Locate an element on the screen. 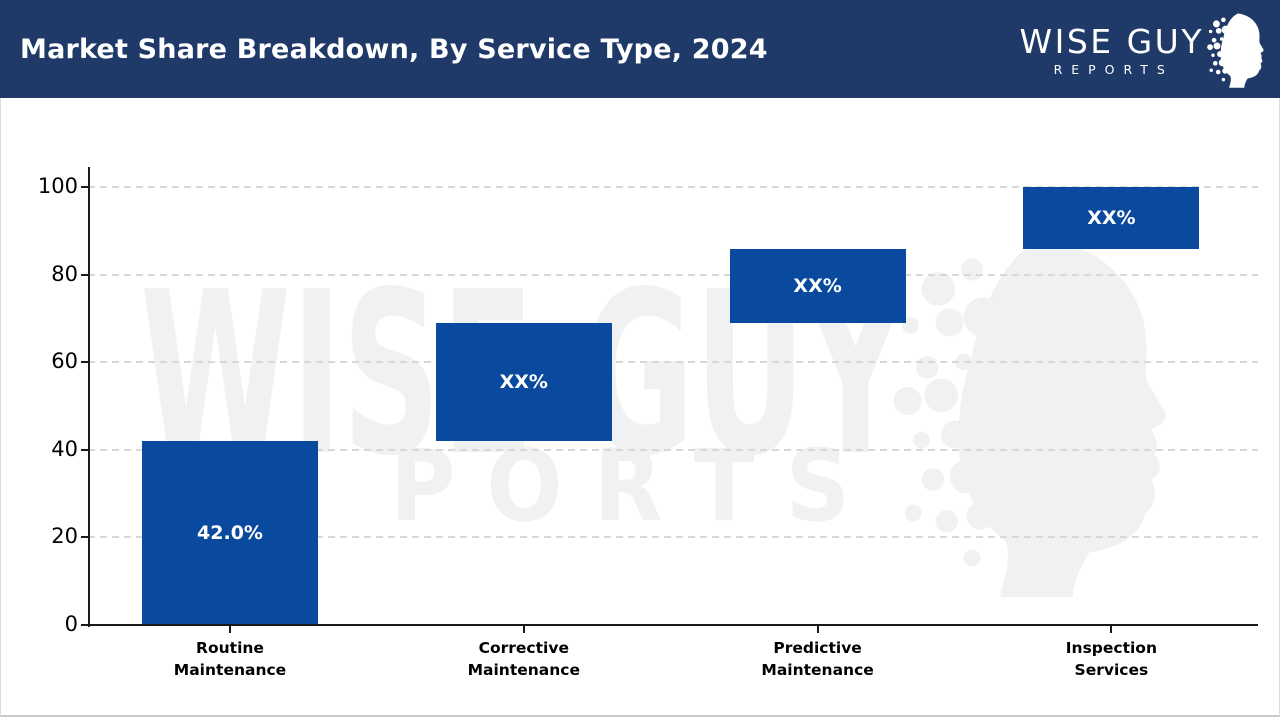 Image resolution: width=1280 pixels, height=720 pixels. logo-face-icon is located at coordinates (1235, 50).